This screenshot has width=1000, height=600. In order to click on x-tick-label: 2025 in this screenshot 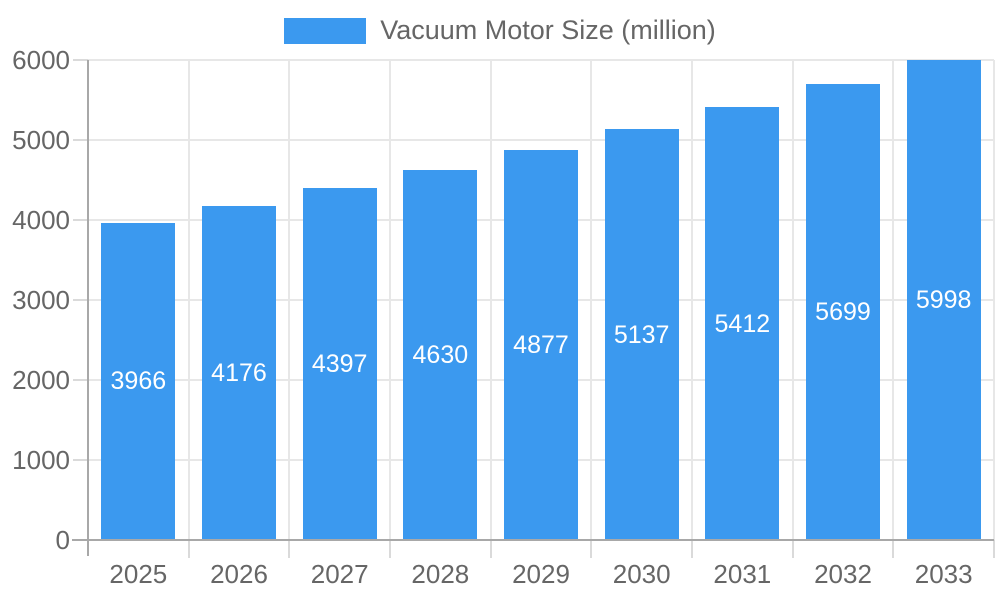, I will do `click(138, 574)`.